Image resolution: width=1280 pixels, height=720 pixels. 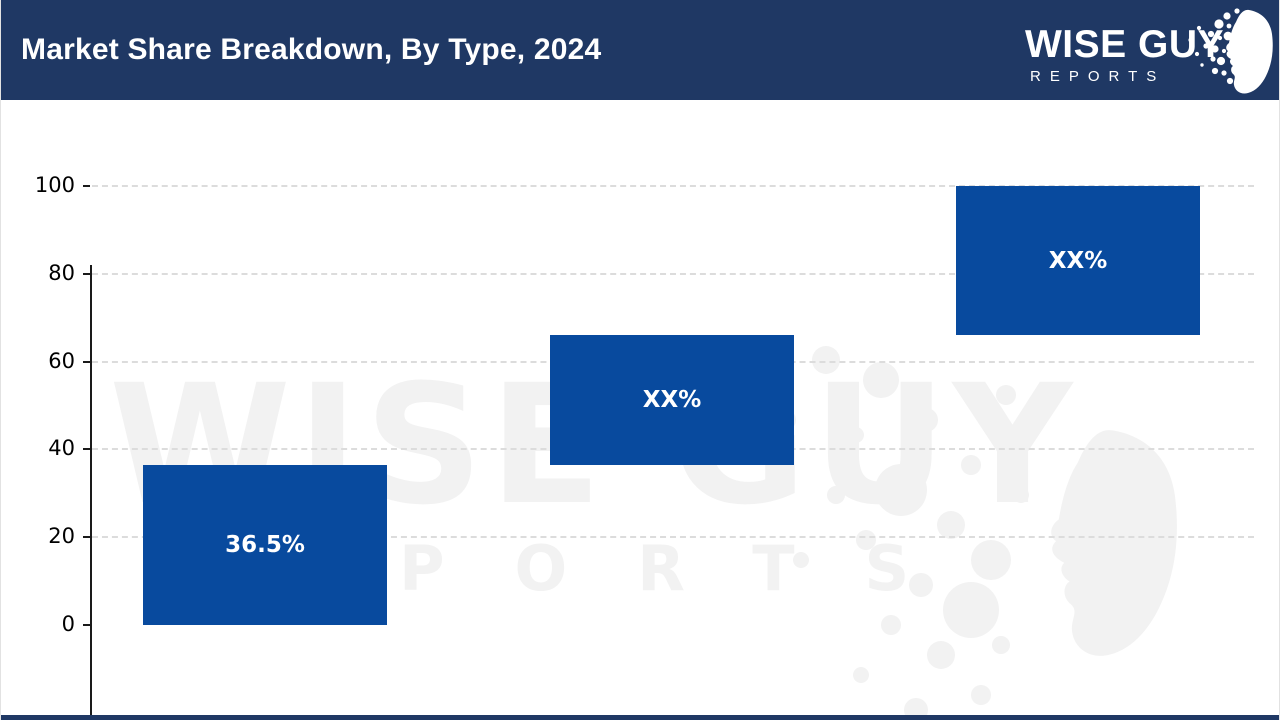 I want to click on logo-subtext: REPORTS, so click(x=1097, y=76).